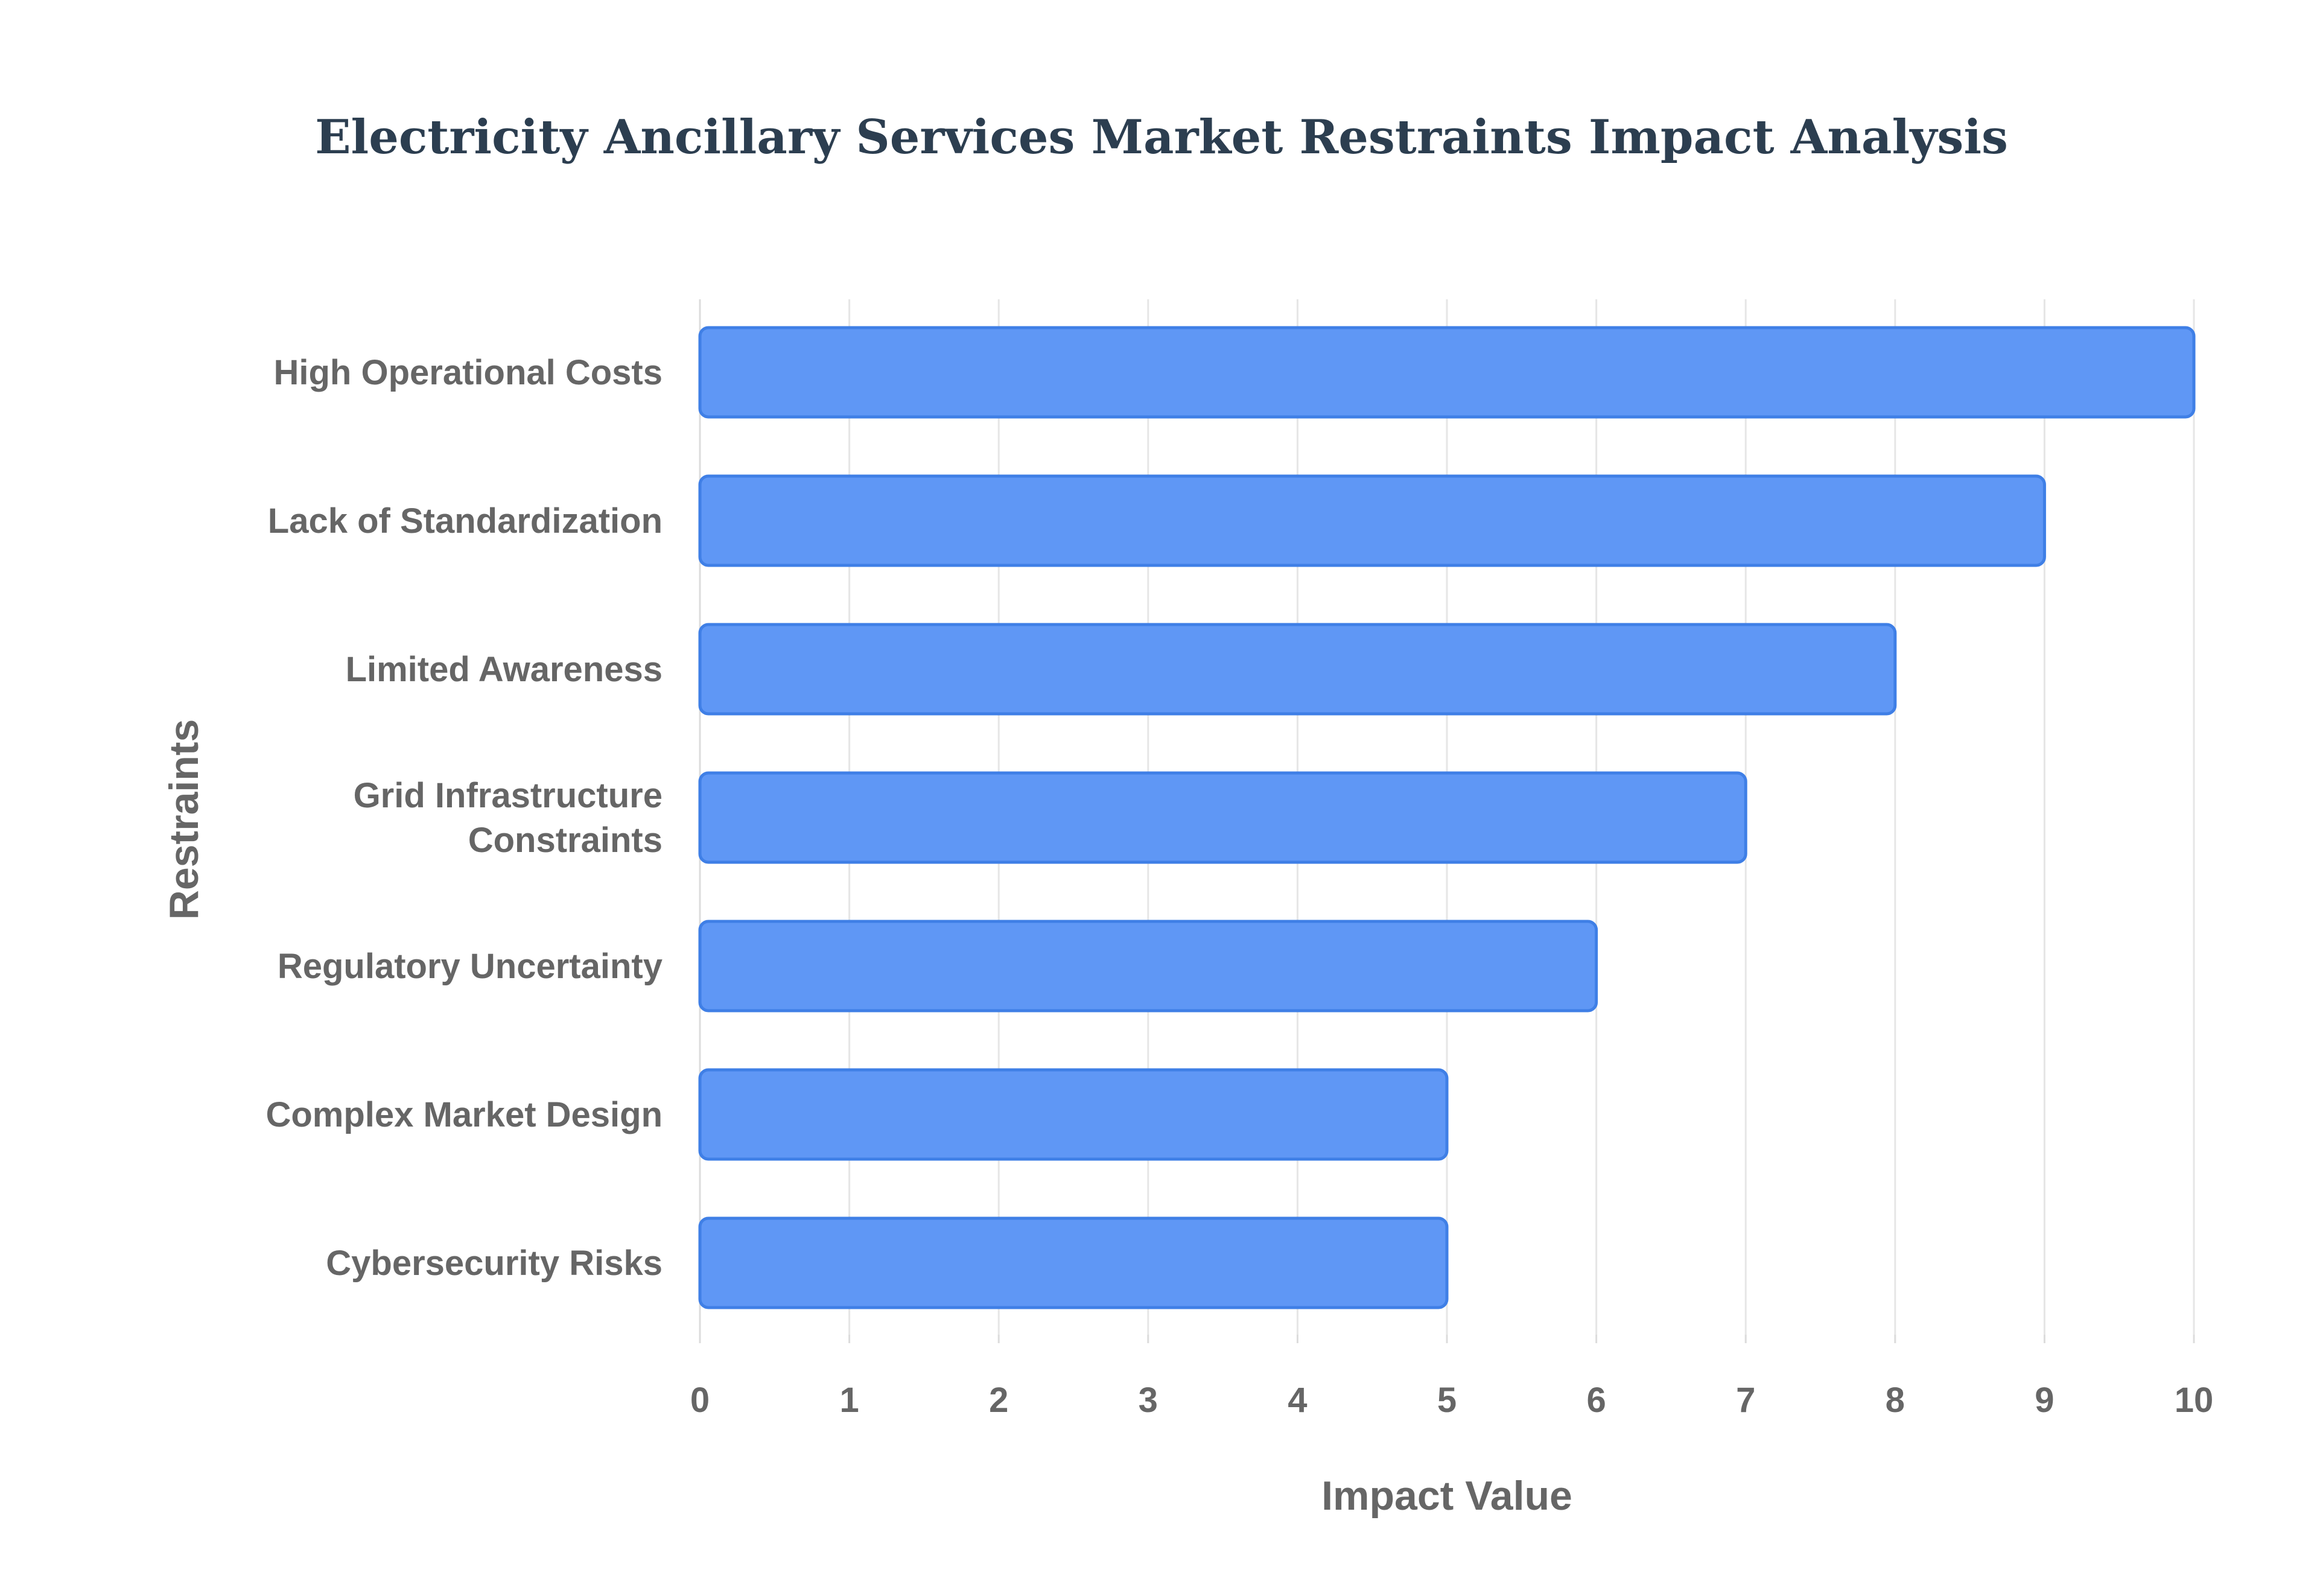 The height and width of the screenshot is (1596, 2317). Describe the element at coordinates (998, 1400) in the screenshot. I see `x-tick-label: 2` at that location.